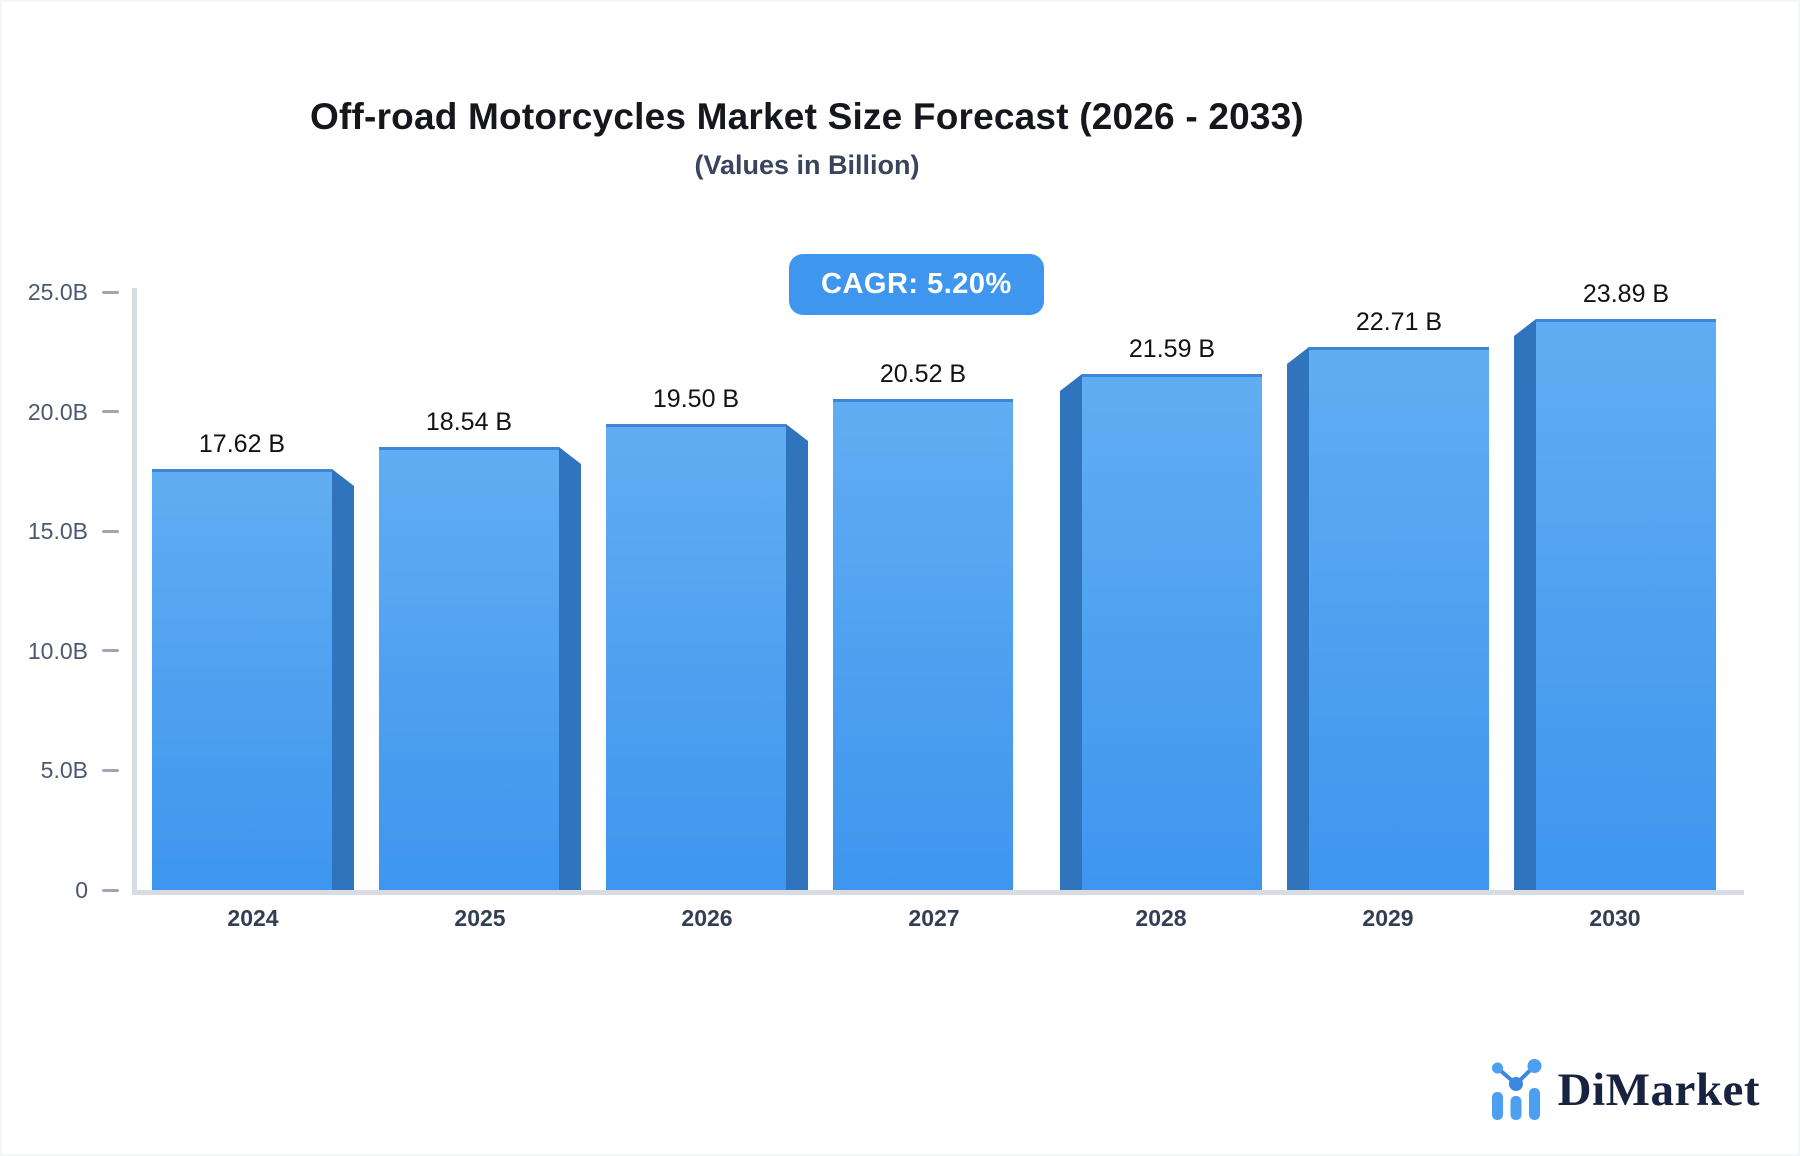  I want to click on bar-group: 19.50 B, so click(707, 591).